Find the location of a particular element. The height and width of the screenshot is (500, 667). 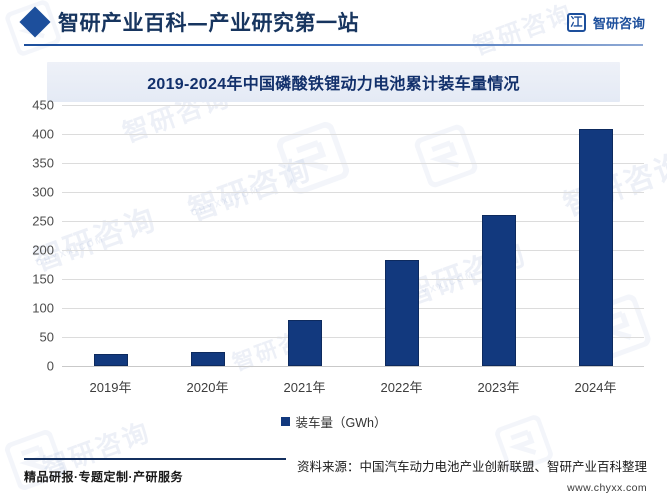

y-axis-tick-label: 350 is located at coordinates (43, 163).